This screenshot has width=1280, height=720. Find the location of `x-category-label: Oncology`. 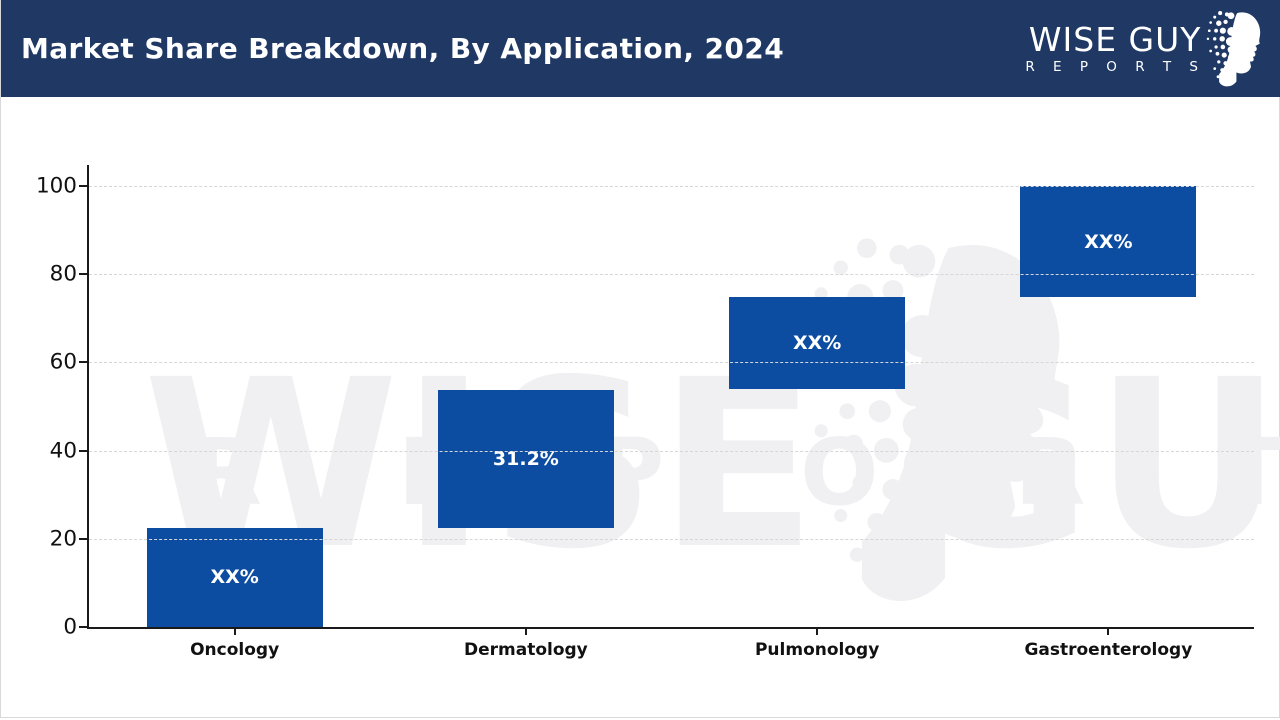

x-category-label: Oncology is located at coordinates (235, 650).